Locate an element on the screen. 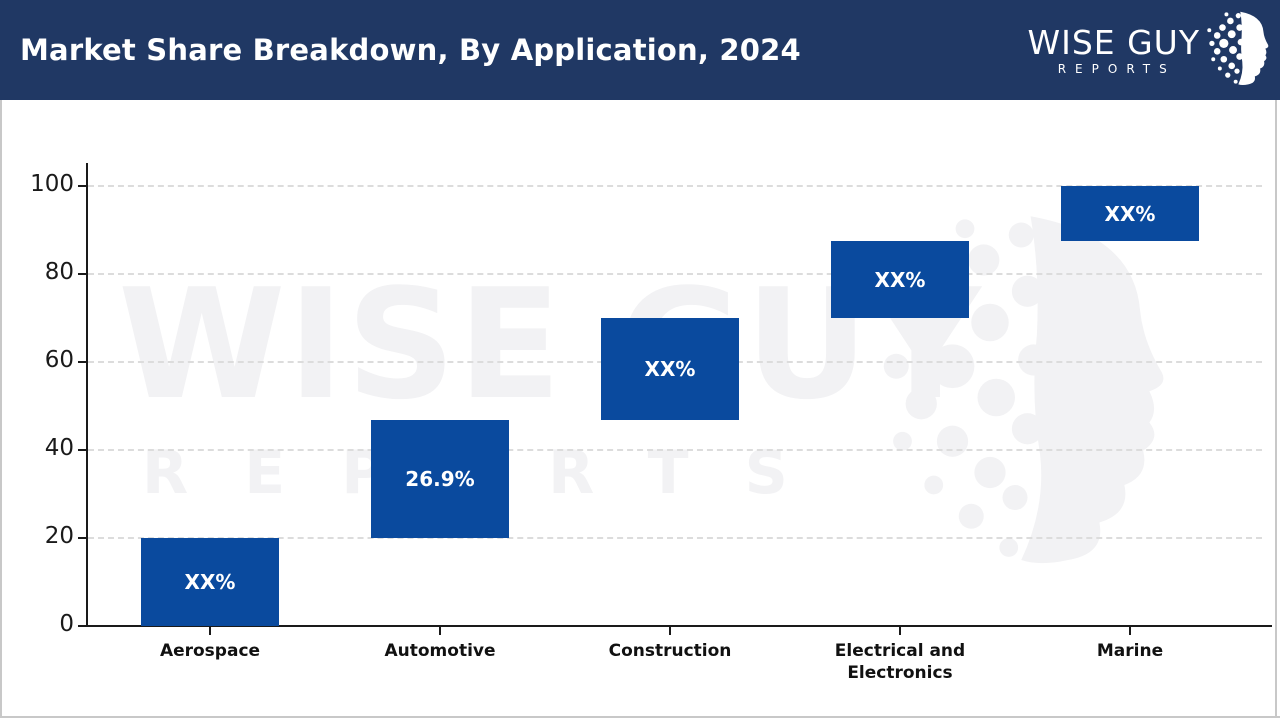 Image resolution: width=1280 pixels, height=720 pixels. y-tick-label-20: 20 is located at coordinates (59, 536).